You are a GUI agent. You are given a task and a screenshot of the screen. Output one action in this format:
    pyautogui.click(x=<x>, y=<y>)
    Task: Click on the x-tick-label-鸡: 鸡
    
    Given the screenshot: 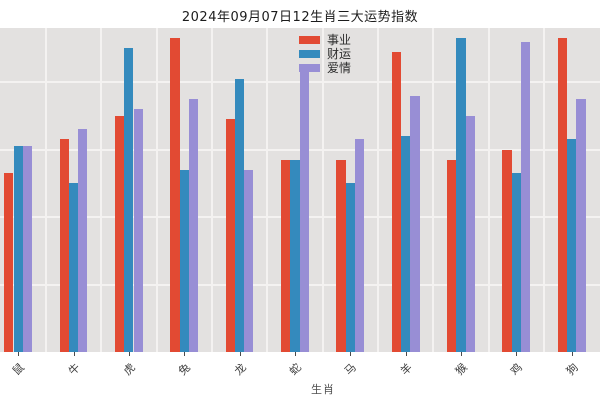 What is the action you would take?
    pyautogui.click(x=517, y=369)
    